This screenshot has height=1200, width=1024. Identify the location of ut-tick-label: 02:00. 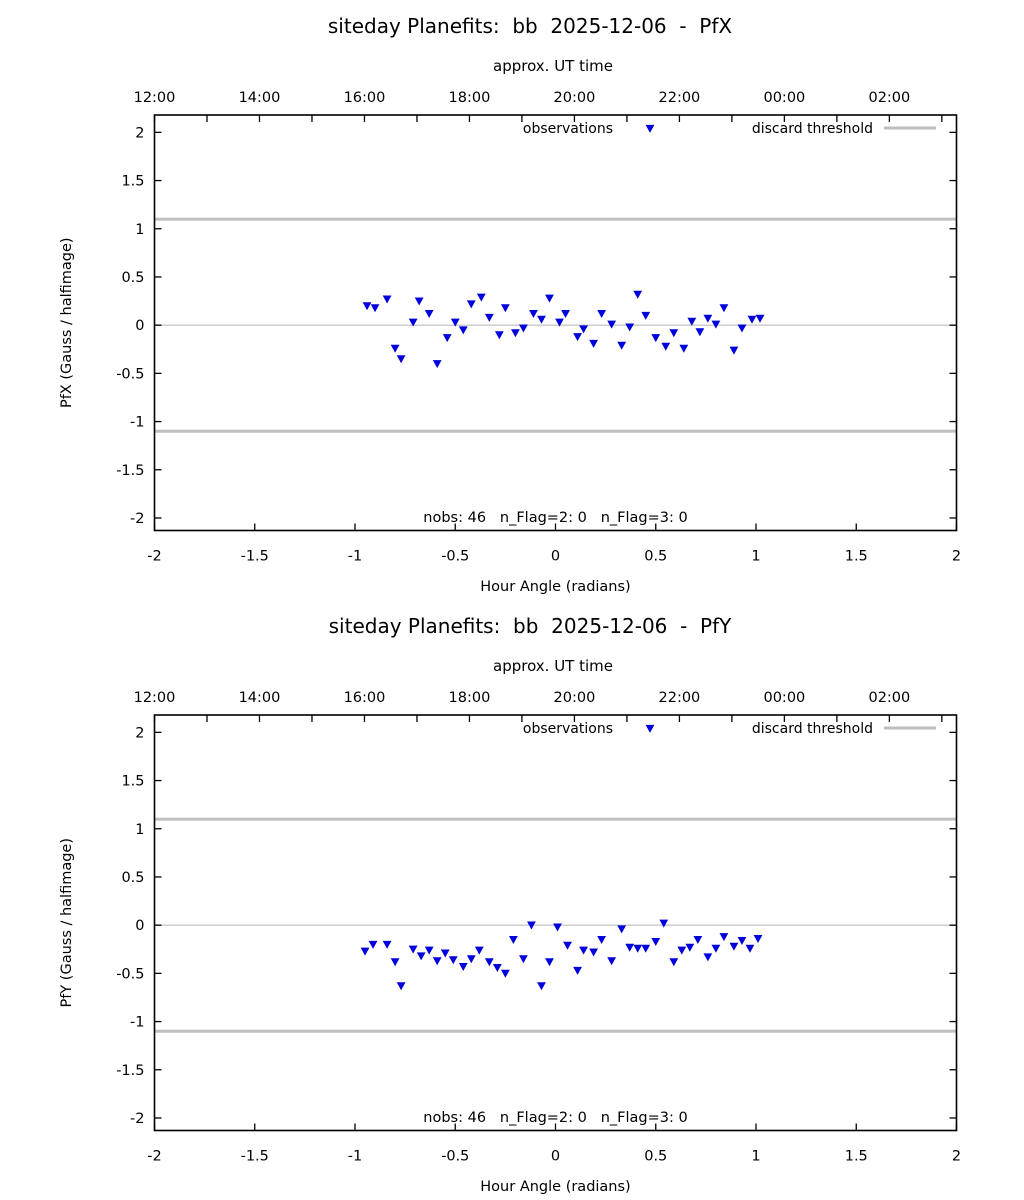
(889, 698).